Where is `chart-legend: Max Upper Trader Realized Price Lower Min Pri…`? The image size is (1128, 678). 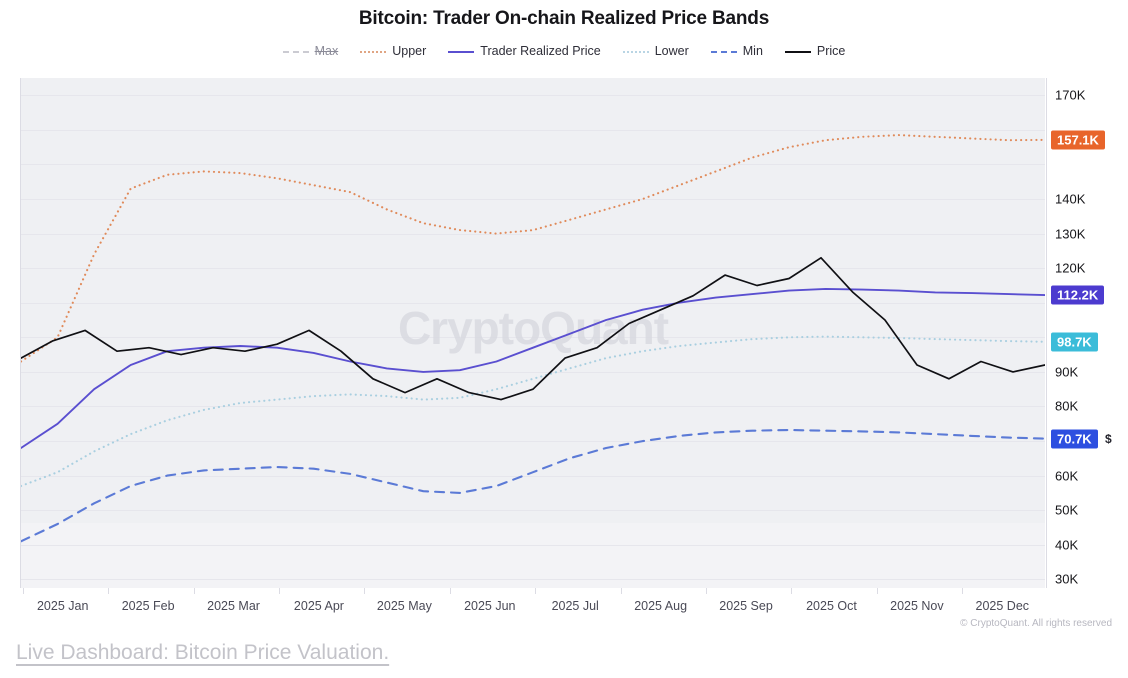 chart-legend: Max Upper Trader Realized Price Lower Min Pri… is located at coordinates (564, 51).